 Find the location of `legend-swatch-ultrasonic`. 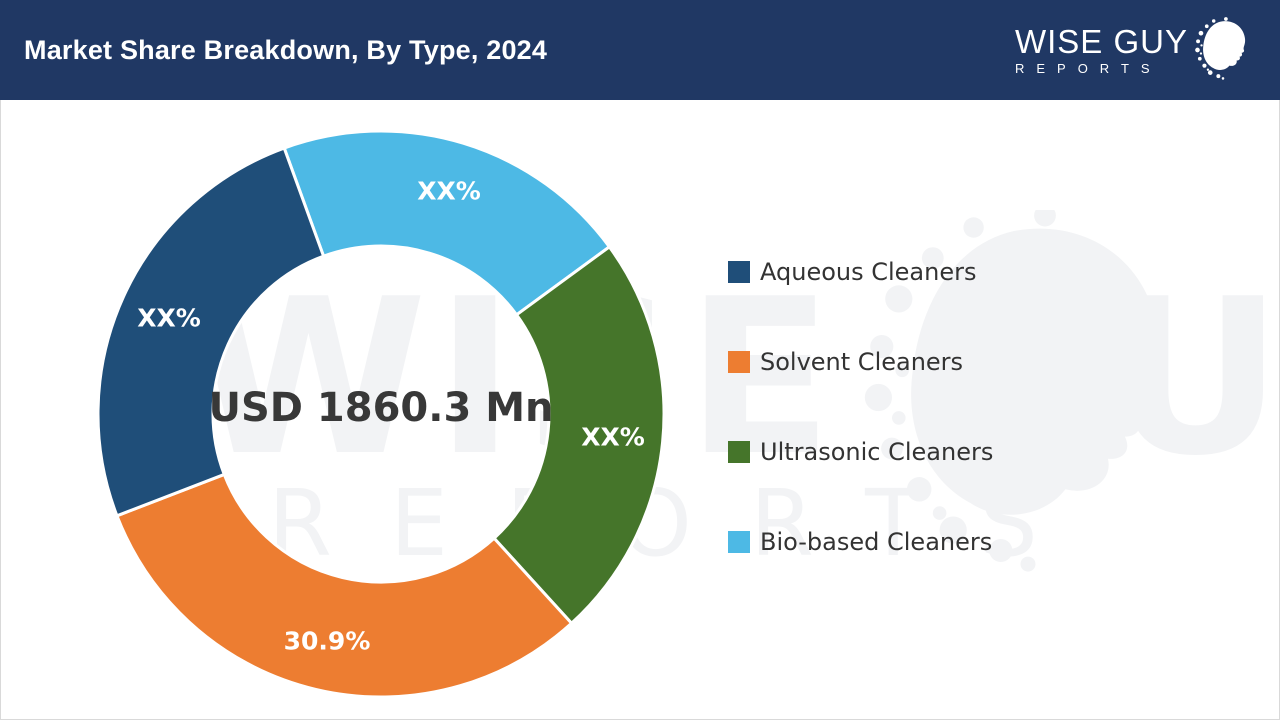

legend-swatch-ultrasonic is located at coordinates (739, 452).